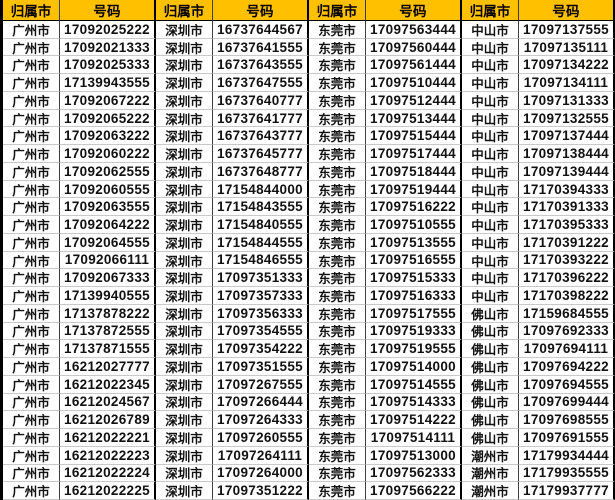 The height and width of the screenshot is (500, 615). What do you see at coordinates (414, 154) in the screenshot?
I see `number-cell: 17097517444` at bounding box center [414, 154].